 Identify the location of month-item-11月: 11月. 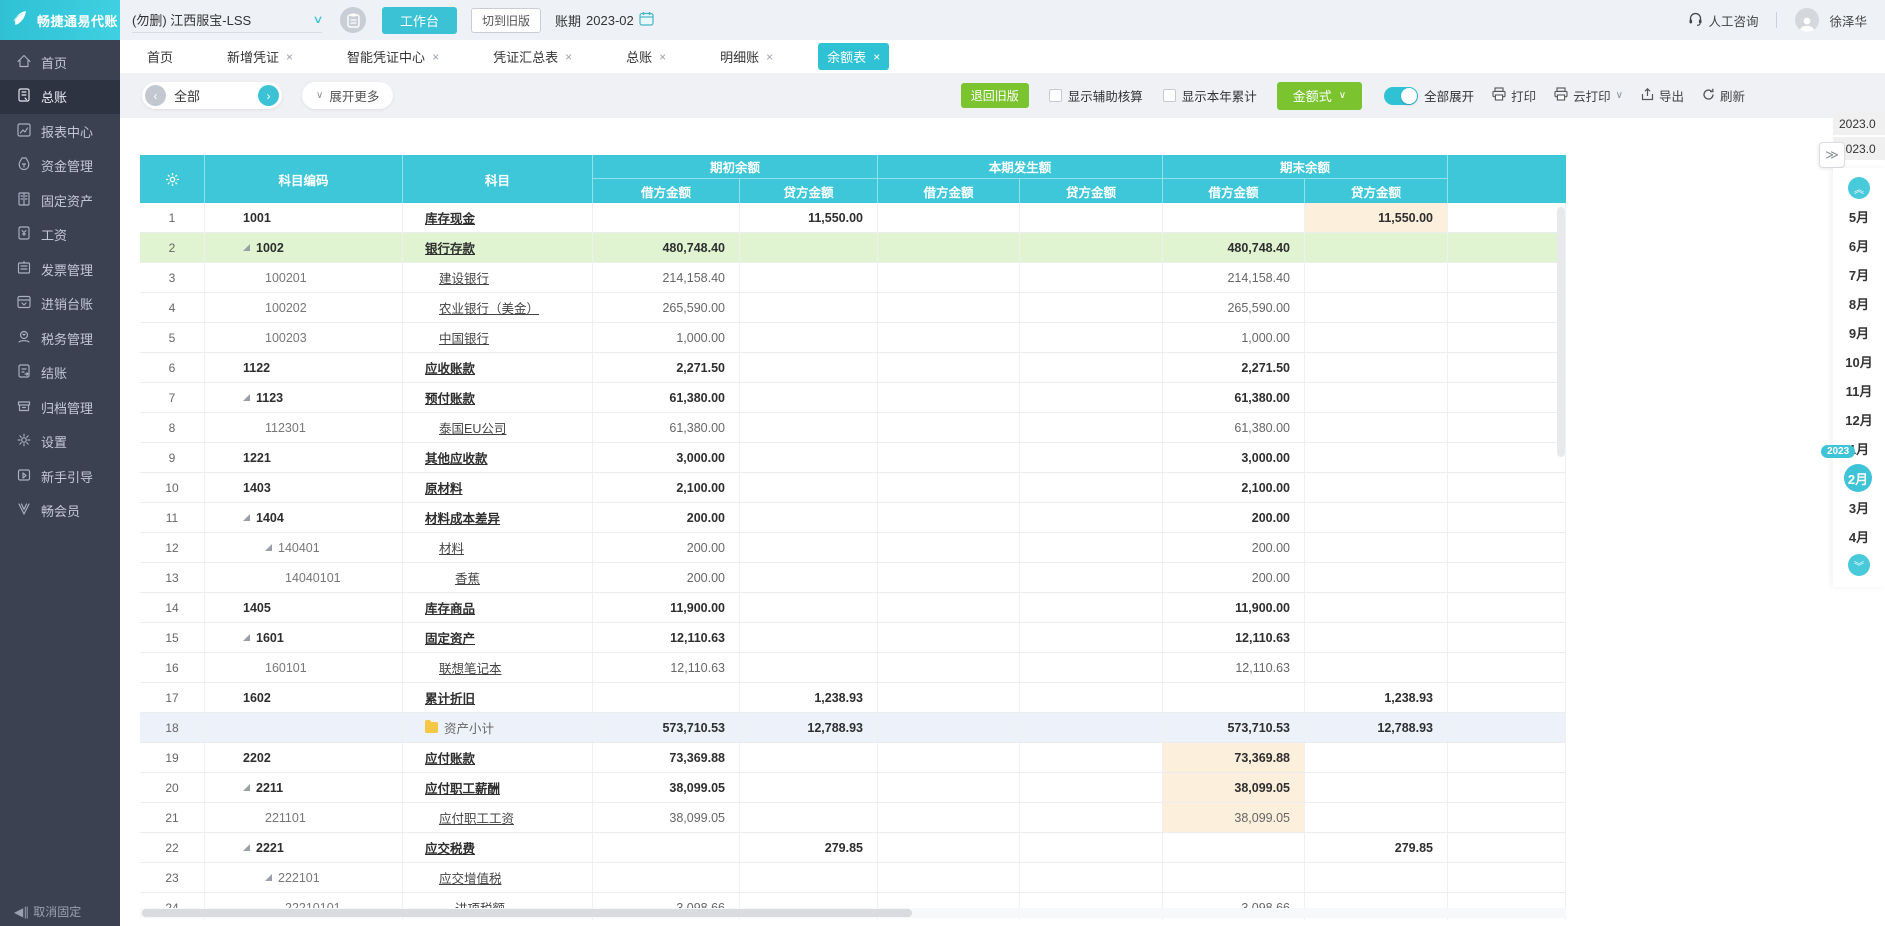
(1859, 391).